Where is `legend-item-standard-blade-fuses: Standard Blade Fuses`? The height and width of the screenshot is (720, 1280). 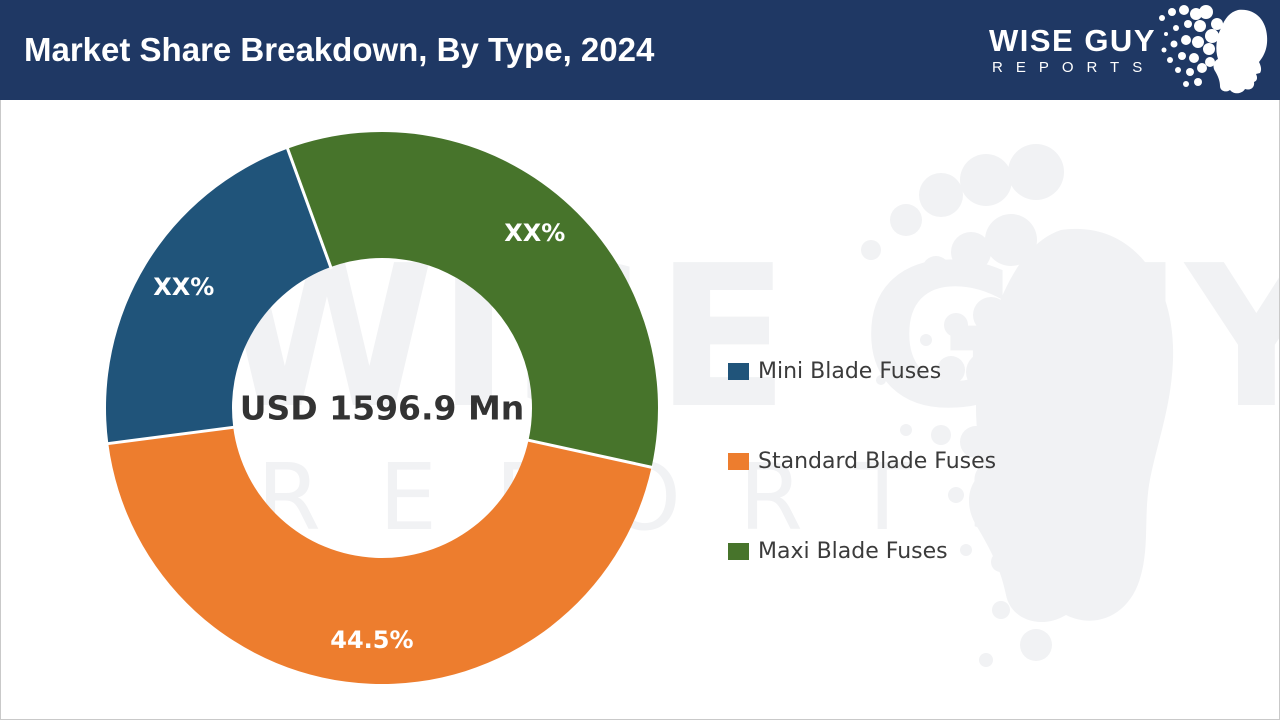 legend-item-standard-blade-fuses: Standard Blade Fuses is located at coordinates (862, 461).